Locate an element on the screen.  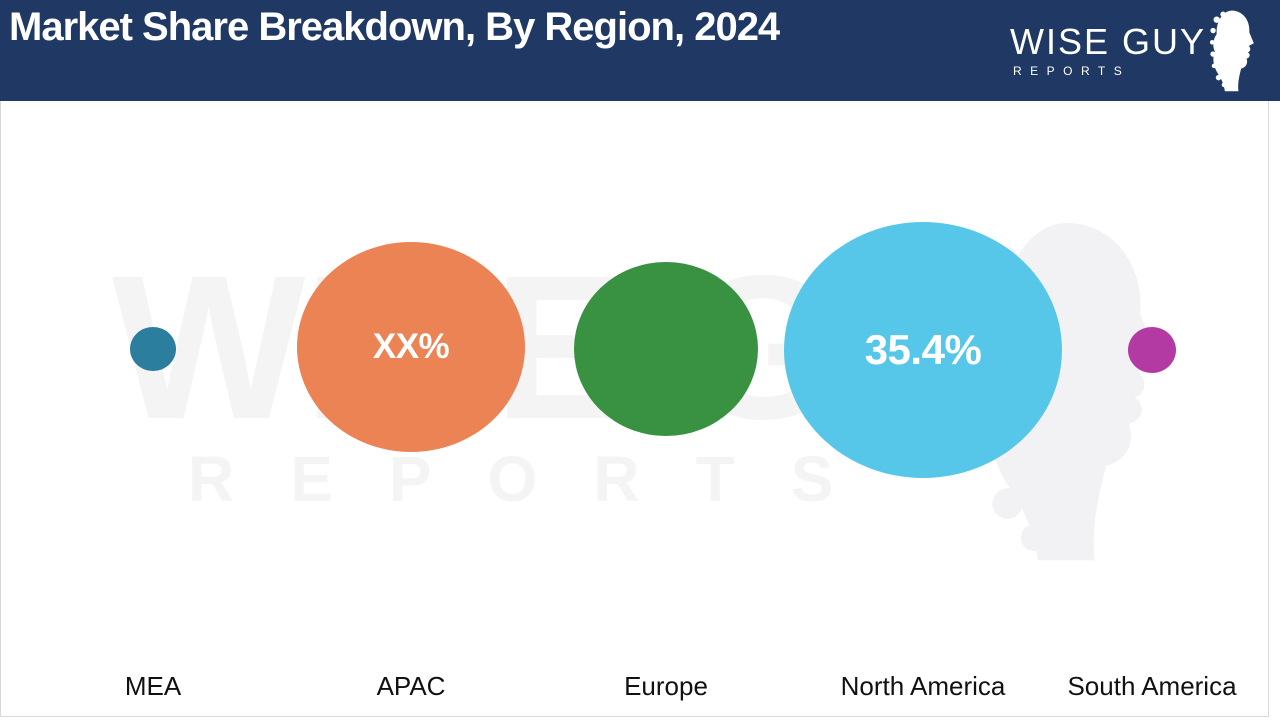
bubble-europe is located at coordinates (666, 349).